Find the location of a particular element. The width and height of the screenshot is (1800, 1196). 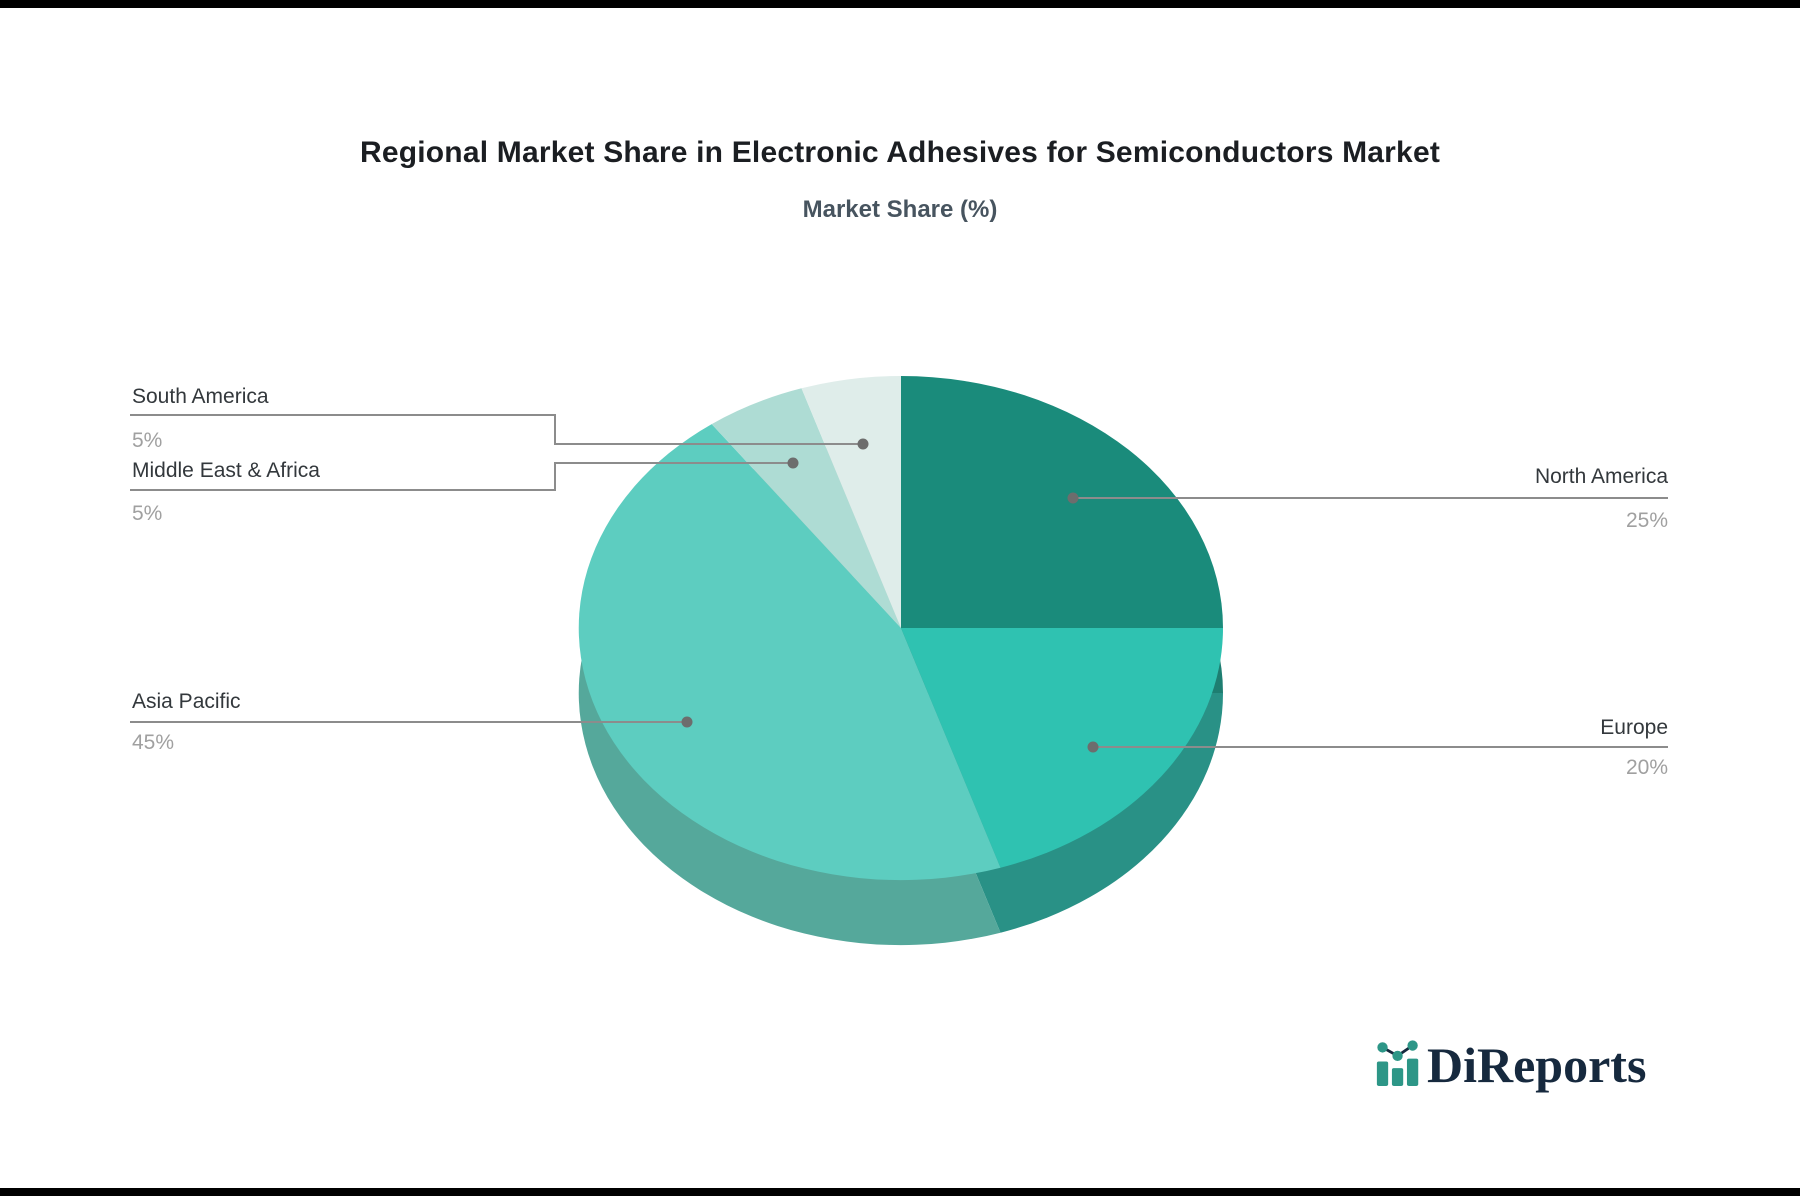

leader-dot-europe is located at coordinates (1093, 747).